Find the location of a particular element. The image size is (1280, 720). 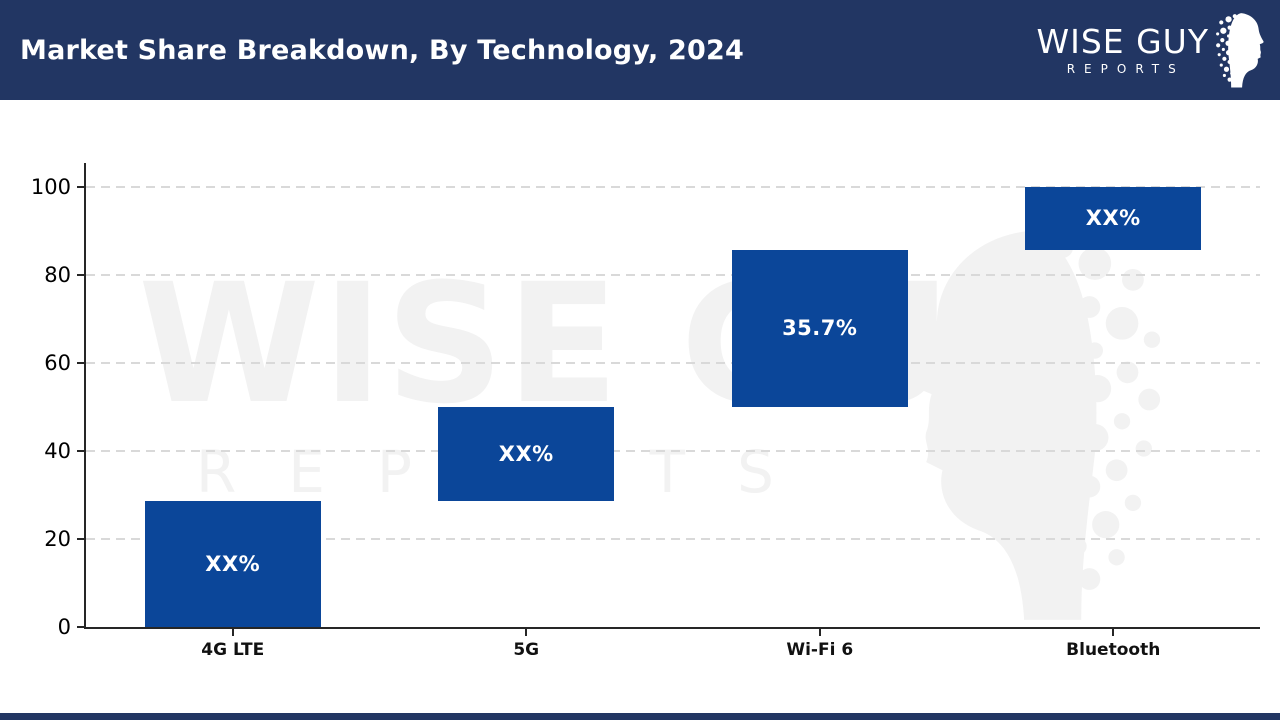

footer-bar is located at coordinates (640, 716).